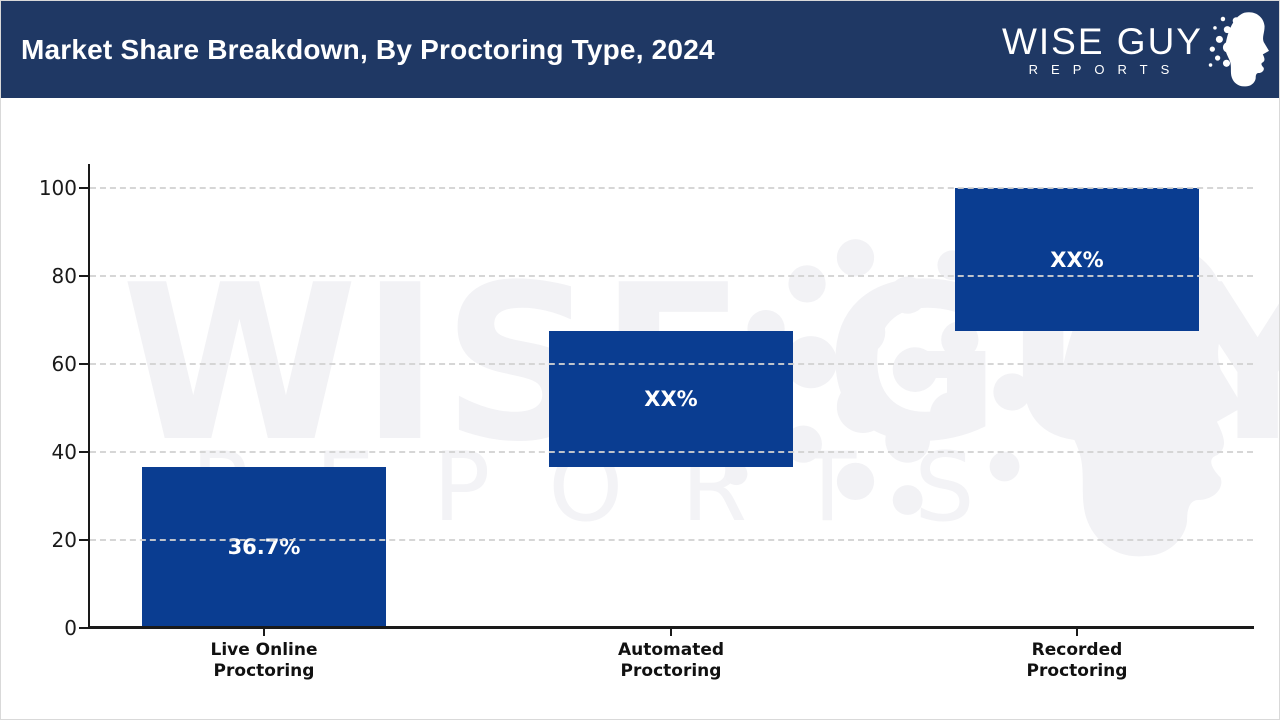 This screenshot has width=1280, height=720. What do you see at coordinates (1238, 49) in the screenshot?
I see `brand-head-icon` at bounding box center [1238, 49].